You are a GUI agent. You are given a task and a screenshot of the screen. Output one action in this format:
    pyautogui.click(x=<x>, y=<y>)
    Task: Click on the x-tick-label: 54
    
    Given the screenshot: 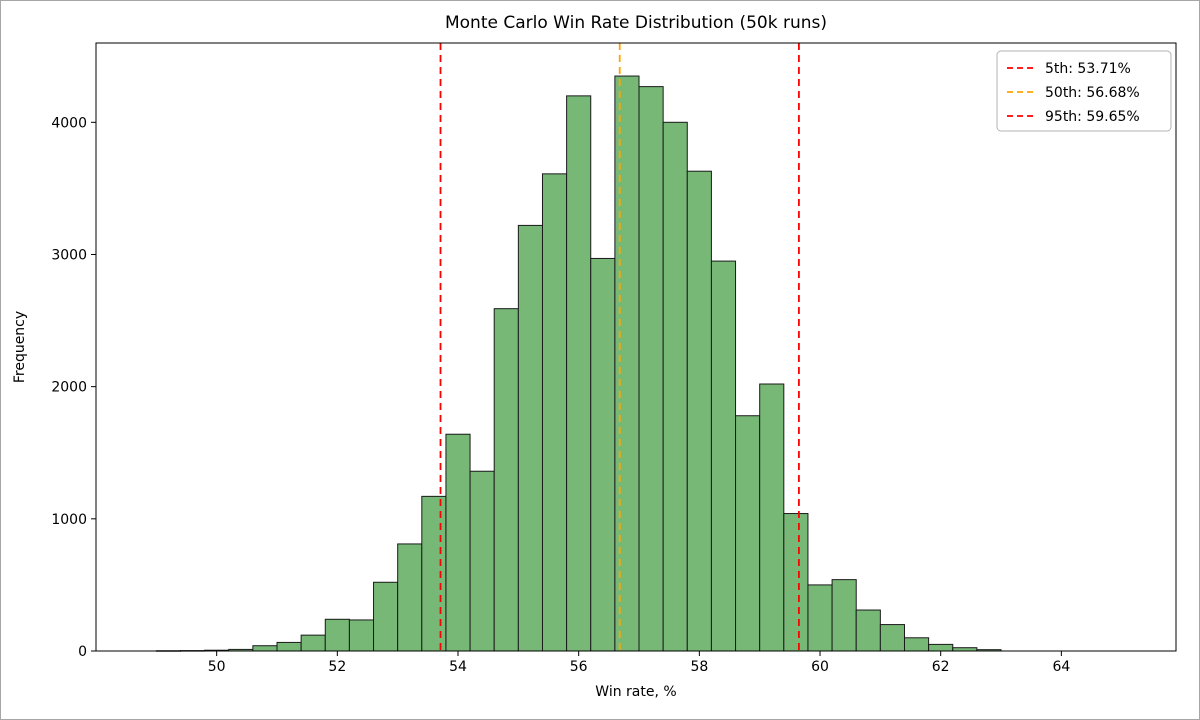 What is the action you would take?
    pyautogui.click(x=458, y=667)
    